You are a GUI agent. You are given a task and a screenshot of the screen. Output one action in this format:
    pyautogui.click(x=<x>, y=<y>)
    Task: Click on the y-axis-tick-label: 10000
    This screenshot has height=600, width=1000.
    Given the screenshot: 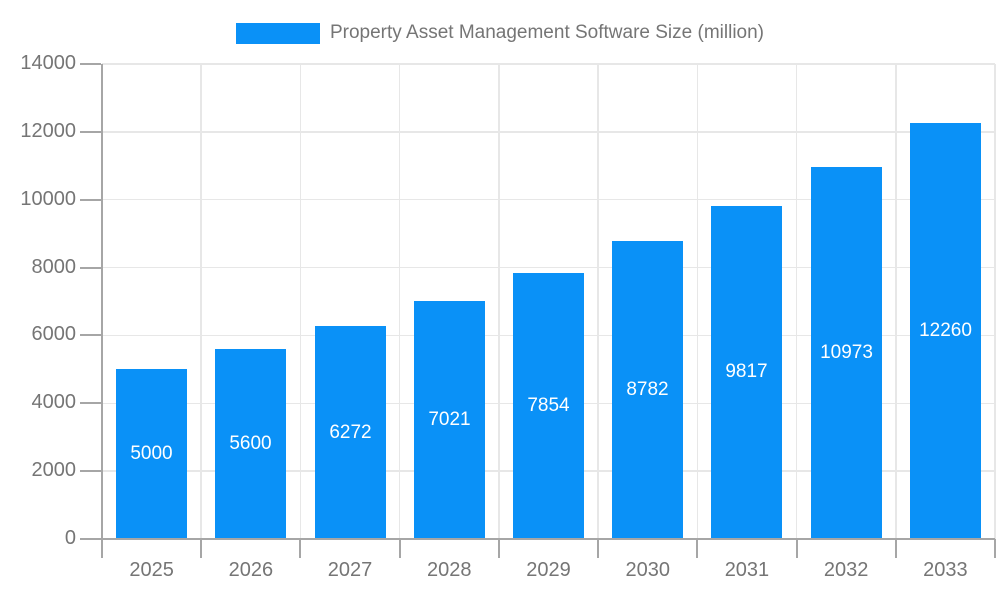 What is the action you would take?
    pyautogui.click(x=48, y=198)
    